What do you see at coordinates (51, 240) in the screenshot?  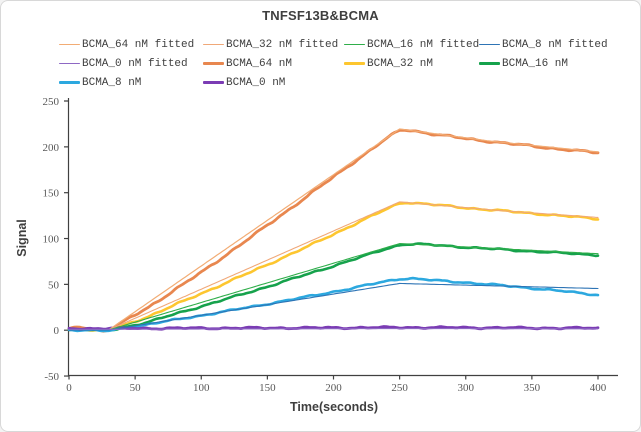 I see `y-tick-label: 100` at bounding box center [51, 240].